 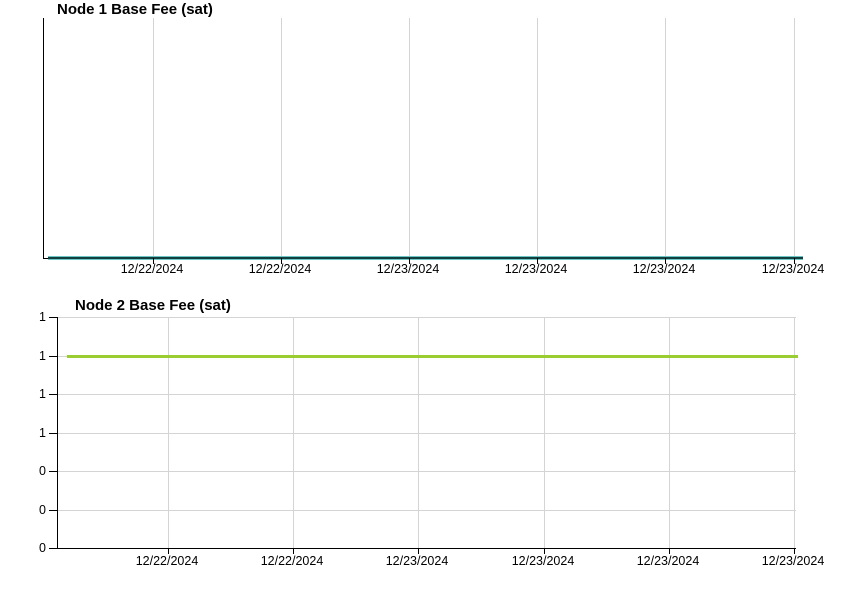 I want to click on series-line-node1, so click(x=425, y=258).